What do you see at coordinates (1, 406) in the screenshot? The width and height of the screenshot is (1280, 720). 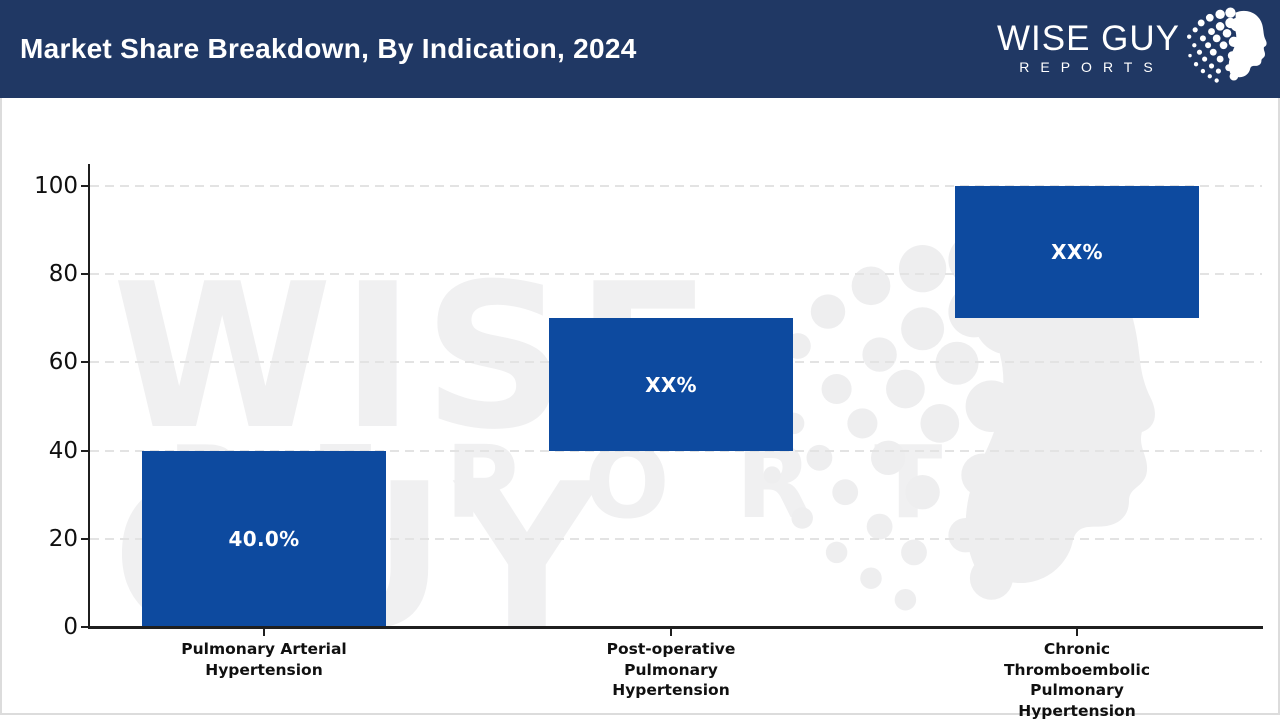 I see `card-left-border` at bounding box center [1, 406].